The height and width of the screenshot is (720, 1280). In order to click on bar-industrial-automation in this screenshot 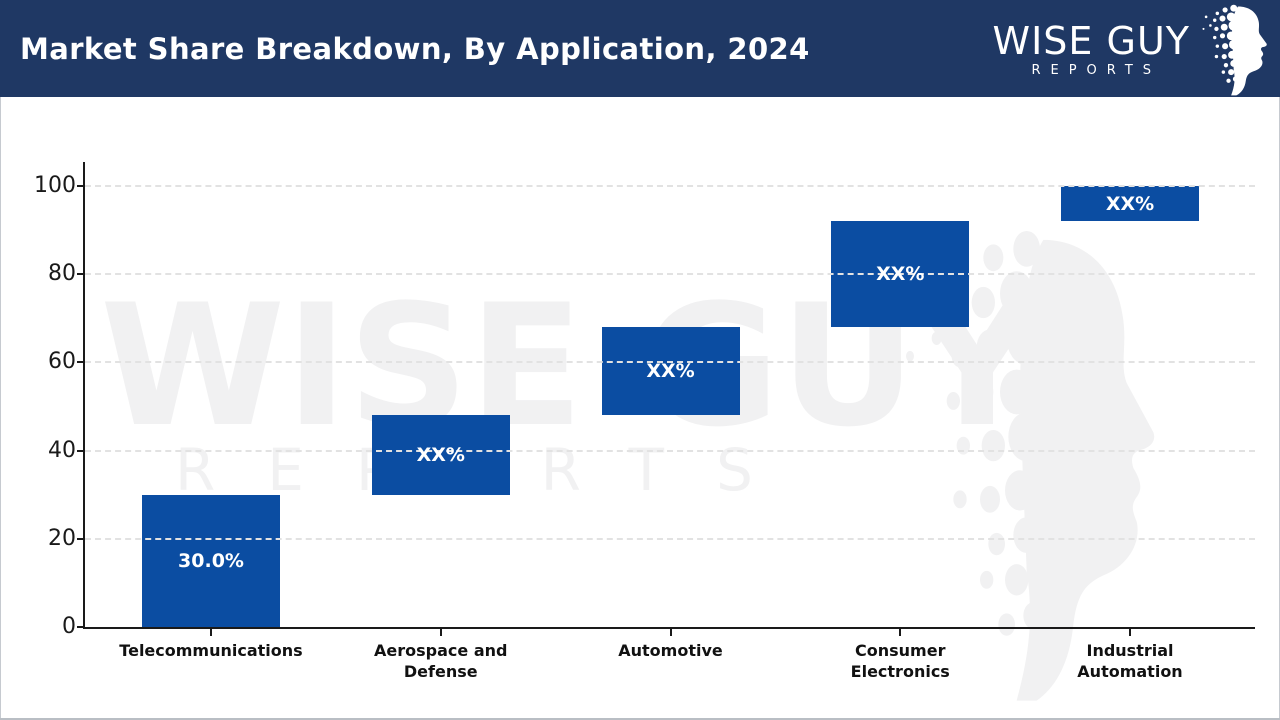, I will do `click(1130, 204)`.